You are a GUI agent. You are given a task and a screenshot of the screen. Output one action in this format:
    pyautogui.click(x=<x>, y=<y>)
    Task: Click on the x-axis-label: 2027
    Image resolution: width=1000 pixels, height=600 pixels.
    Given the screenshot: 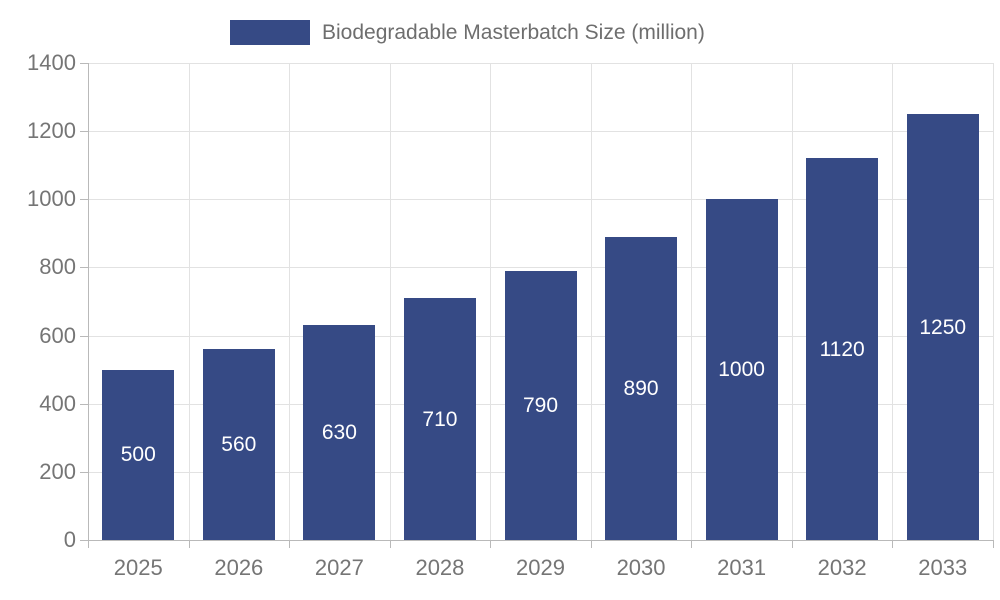 What is the action you would take?
    pyautogui.click(x=339, y=567)
    